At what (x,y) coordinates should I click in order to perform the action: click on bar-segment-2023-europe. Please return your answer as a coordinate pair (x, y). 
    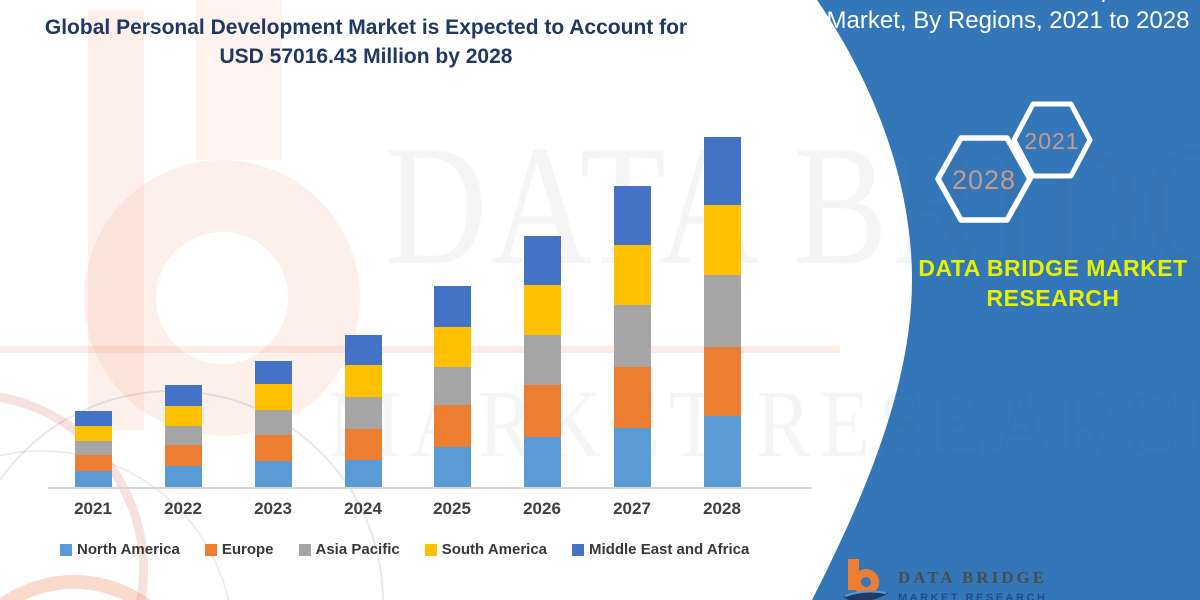
    Looking at the image, I should click on (273, 448).